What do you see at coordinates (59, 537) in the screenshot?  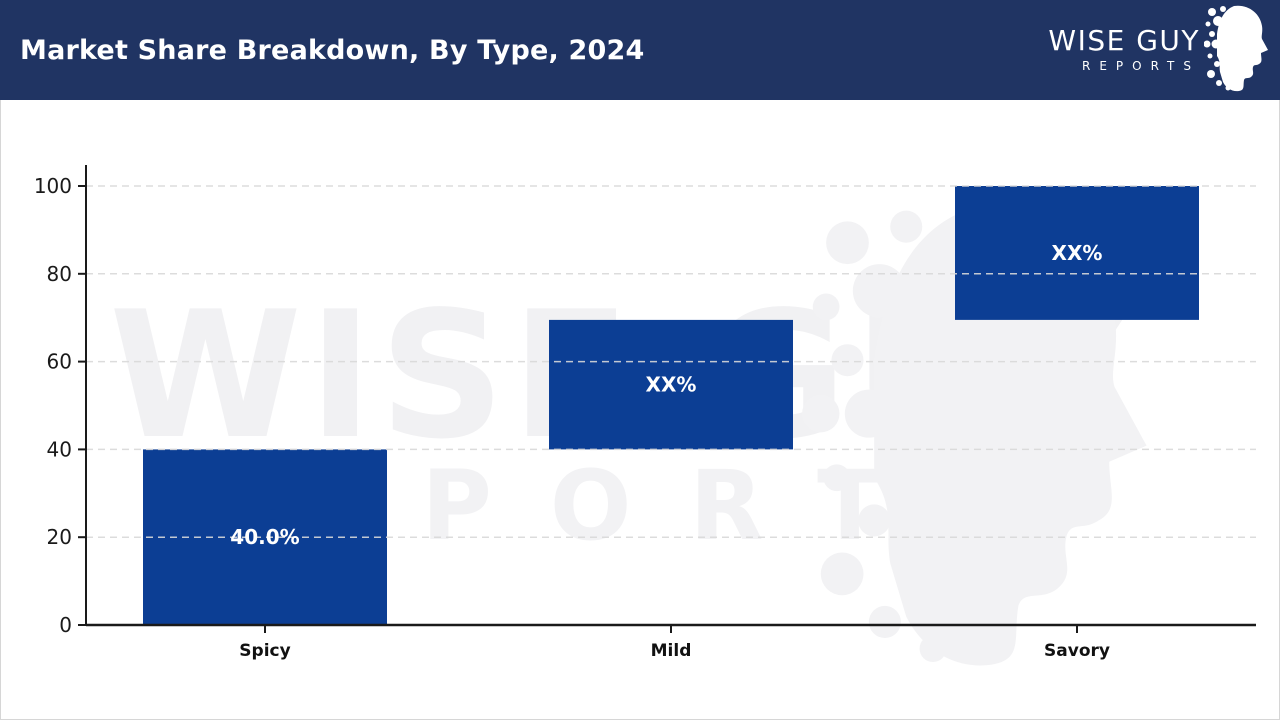 I see `y-tick-label: 20` at bounding box center [59, 537].